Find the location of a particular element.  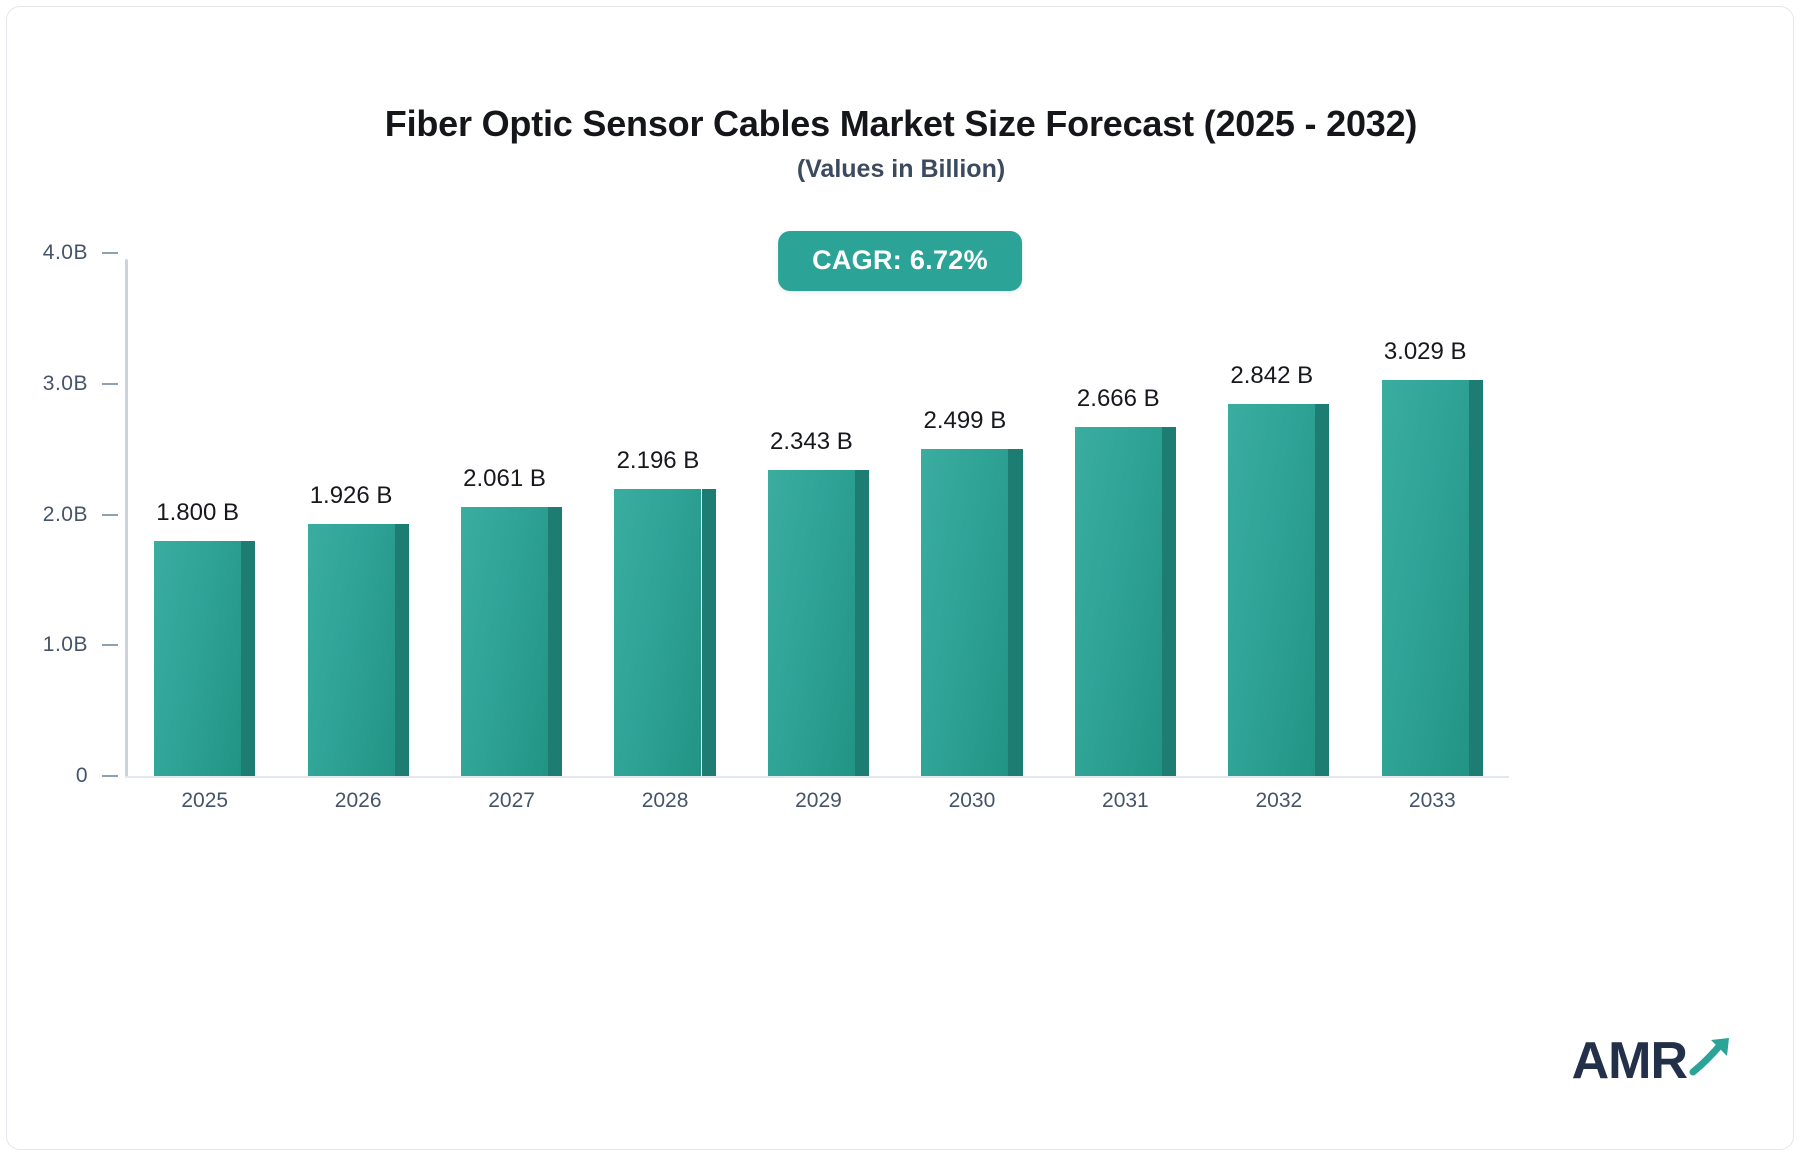

x-axis-label: 2032 is located at coordinates (1279, 800).